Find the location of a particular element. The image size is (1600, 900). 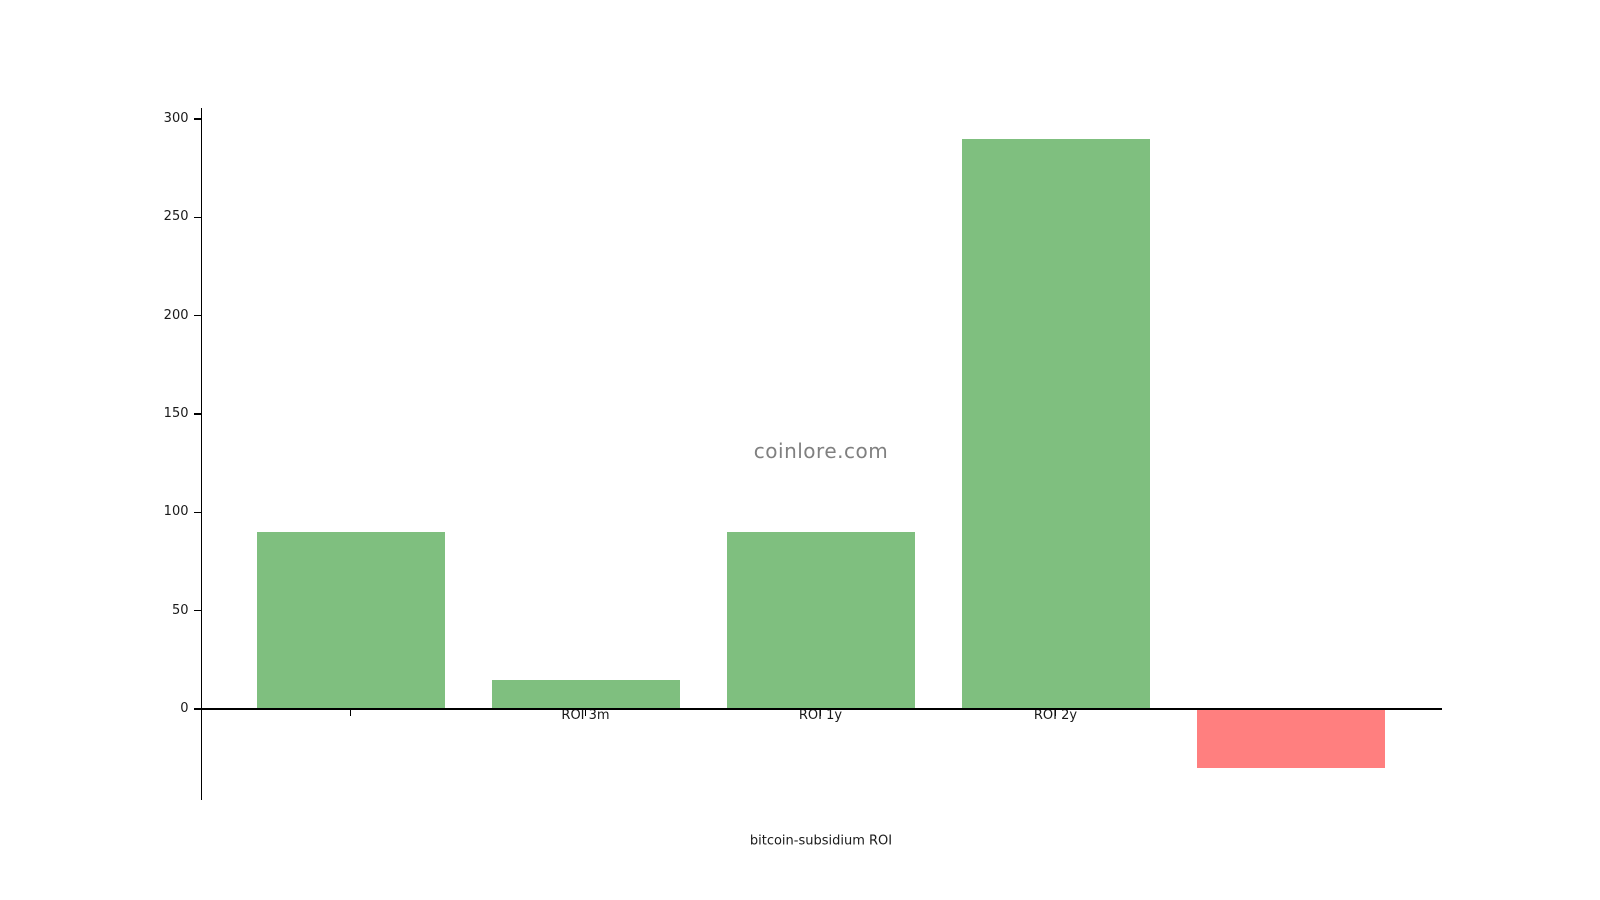

y-axis-line is located at coordinates (201, 454).